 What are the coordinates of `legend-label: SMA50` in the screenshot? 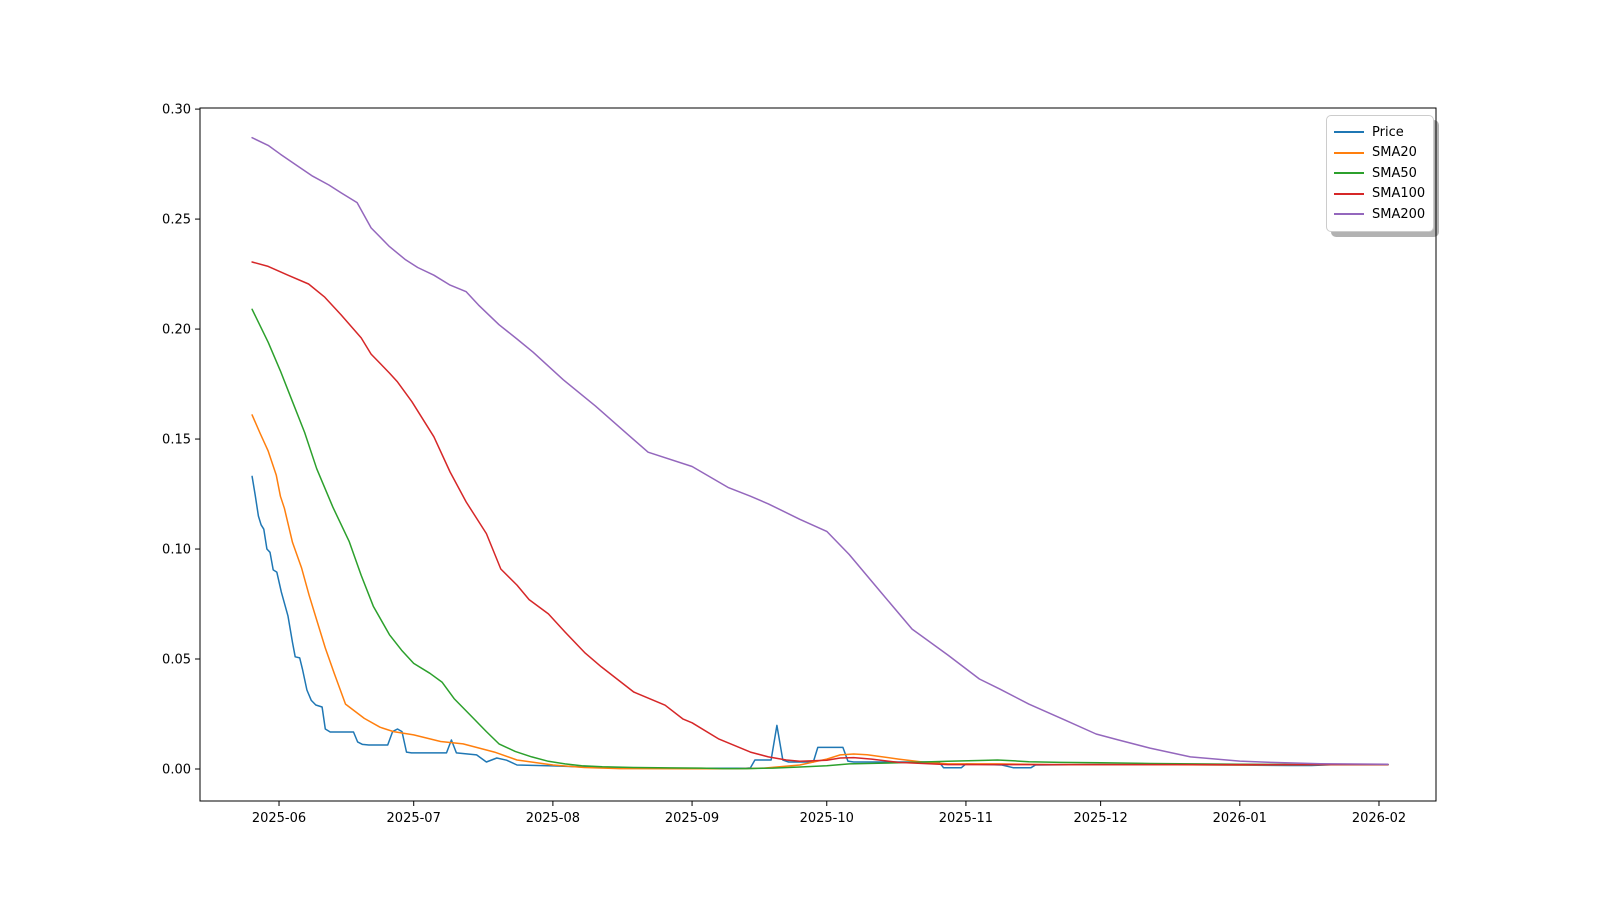 It's located at (1394, 173).